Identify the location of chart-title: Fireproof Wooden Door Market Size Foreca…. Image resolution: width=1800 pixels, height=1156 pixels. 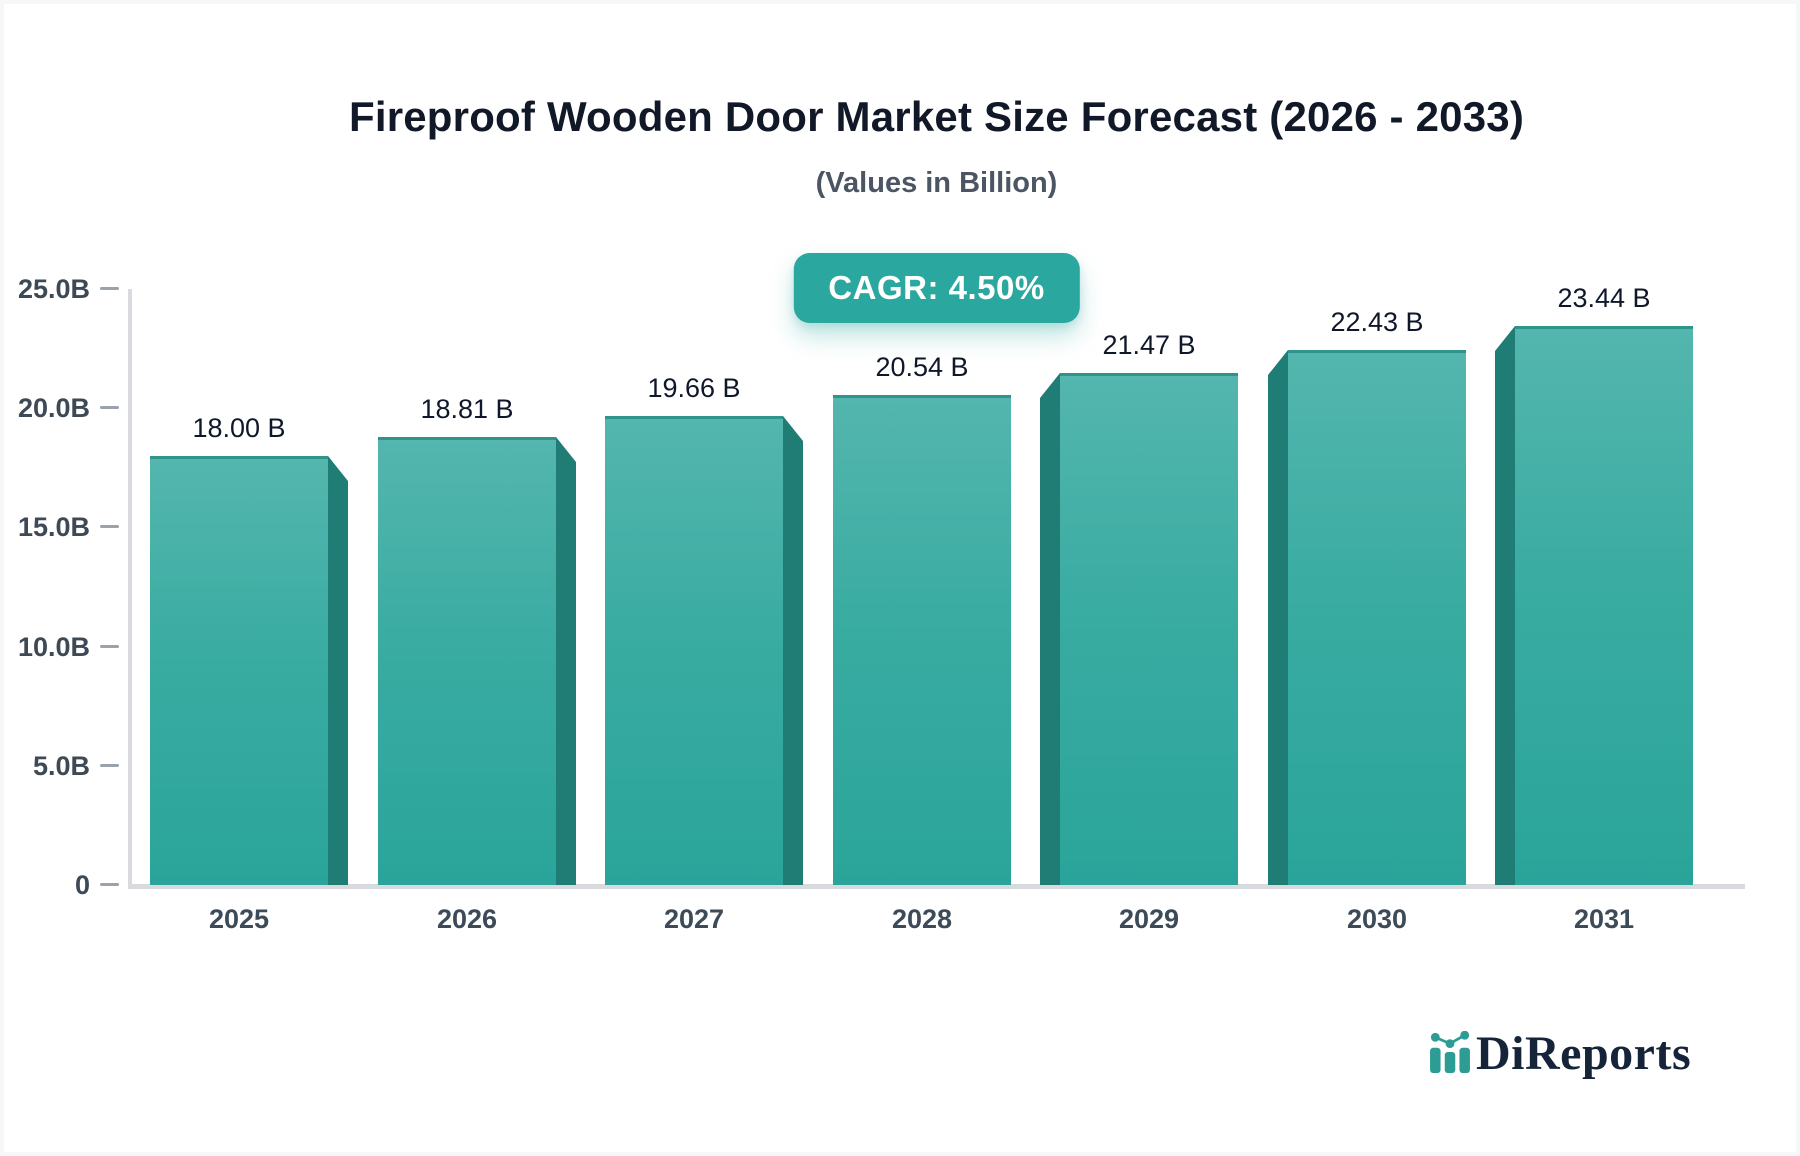
(936, 116).